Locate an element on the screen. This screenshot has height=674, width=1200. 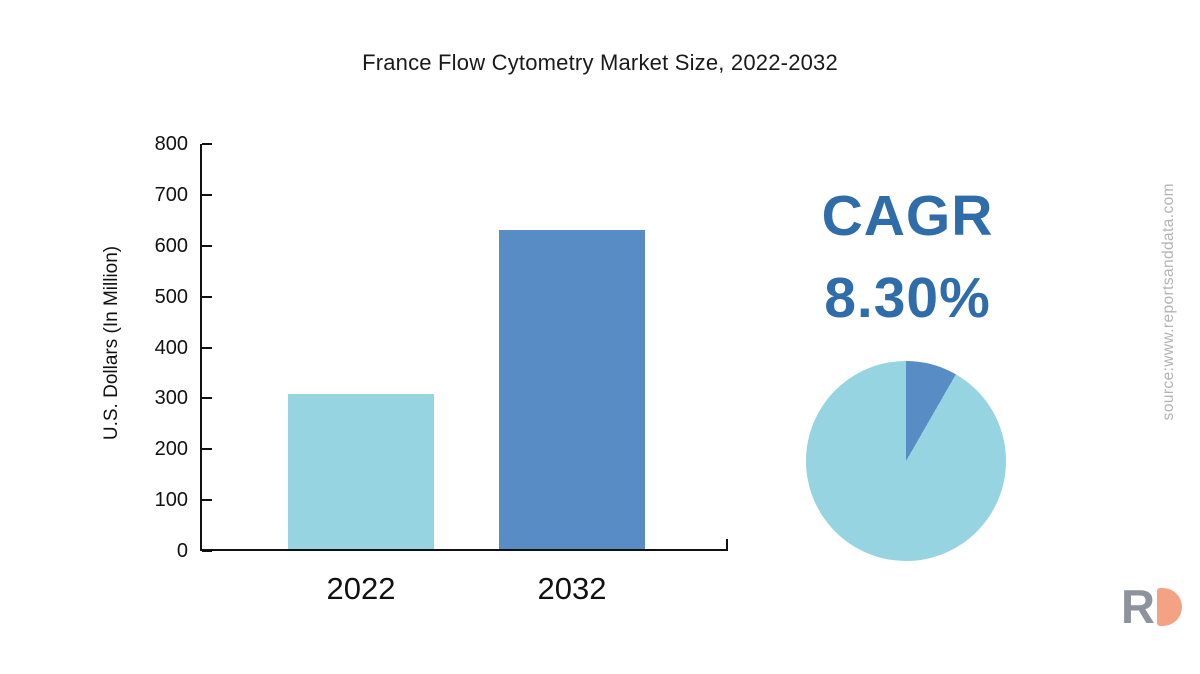
y-tick-label: 700 is located at coordinates (171, 194).